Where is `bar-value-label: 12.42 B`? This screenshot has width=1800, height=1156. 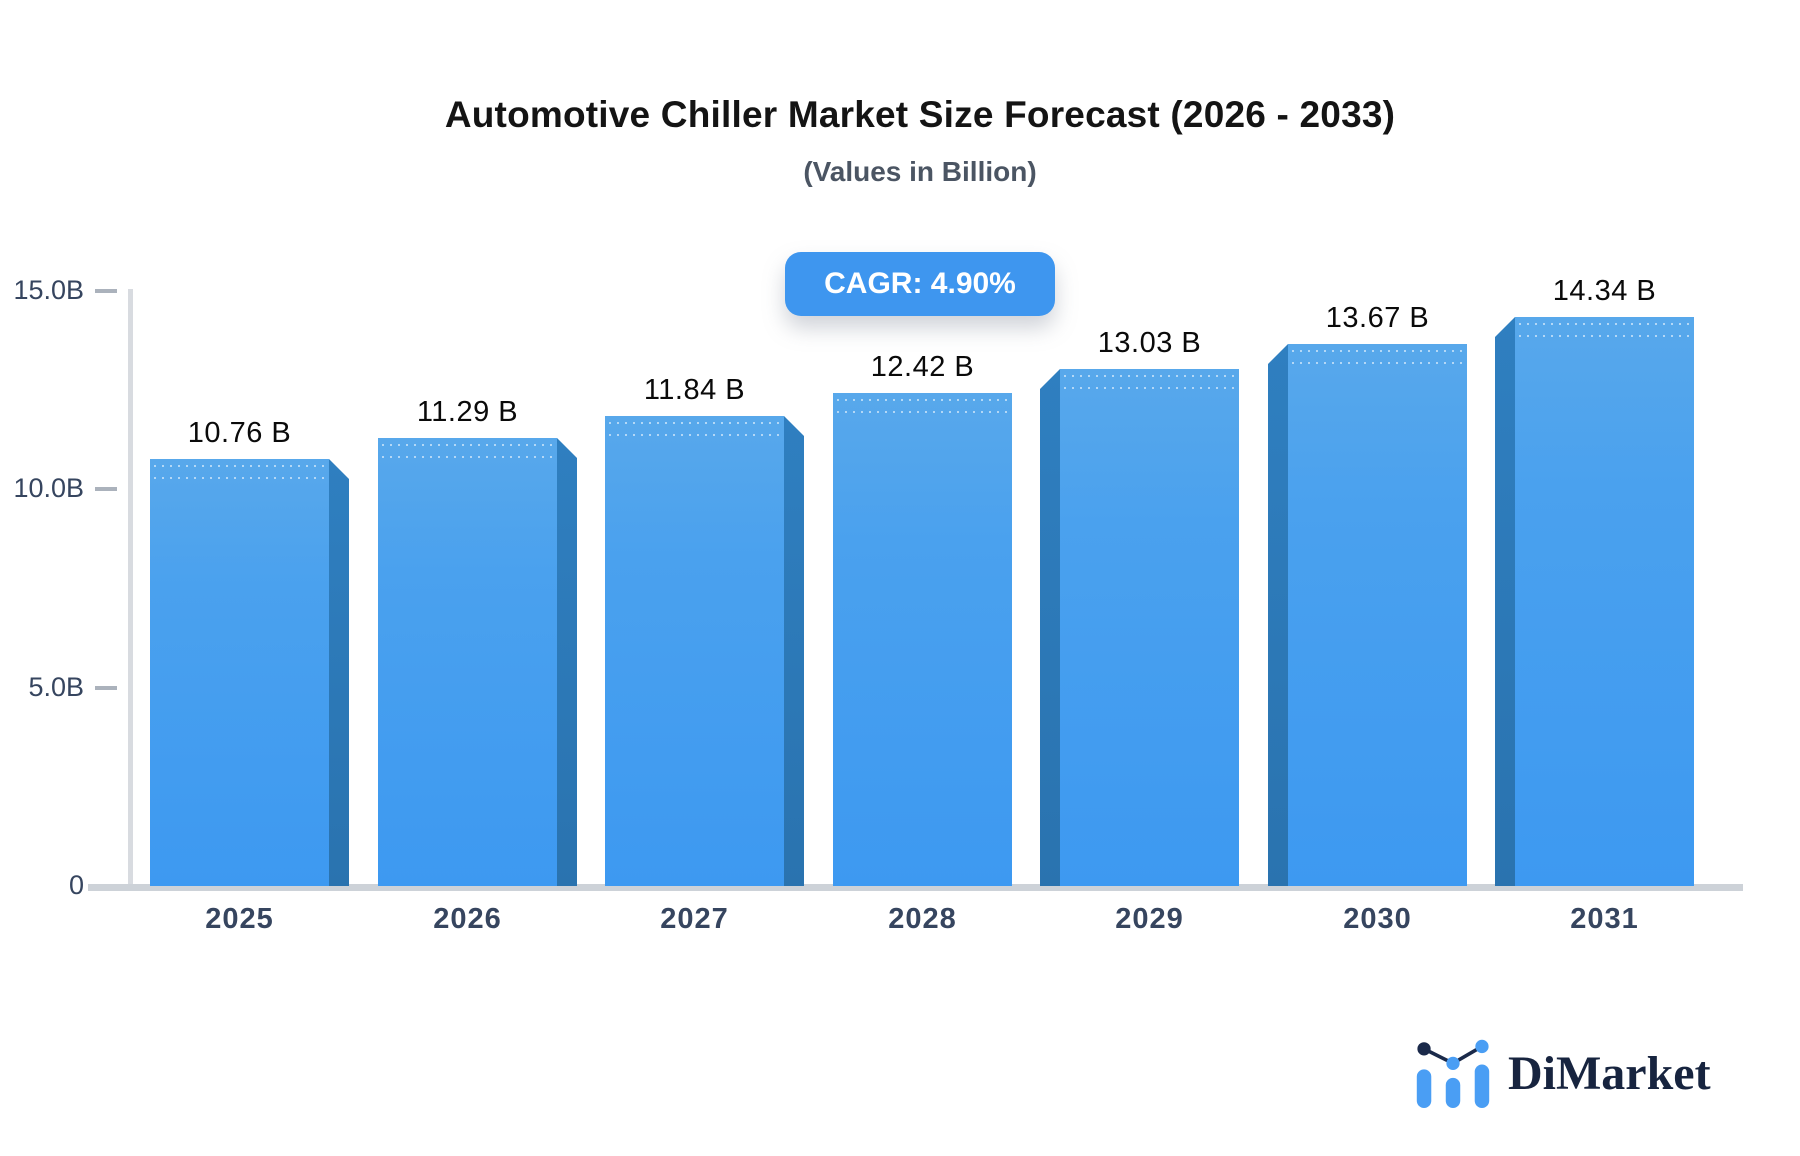
bar-value-label: 12.42 B is located at coordinates (922, 367).